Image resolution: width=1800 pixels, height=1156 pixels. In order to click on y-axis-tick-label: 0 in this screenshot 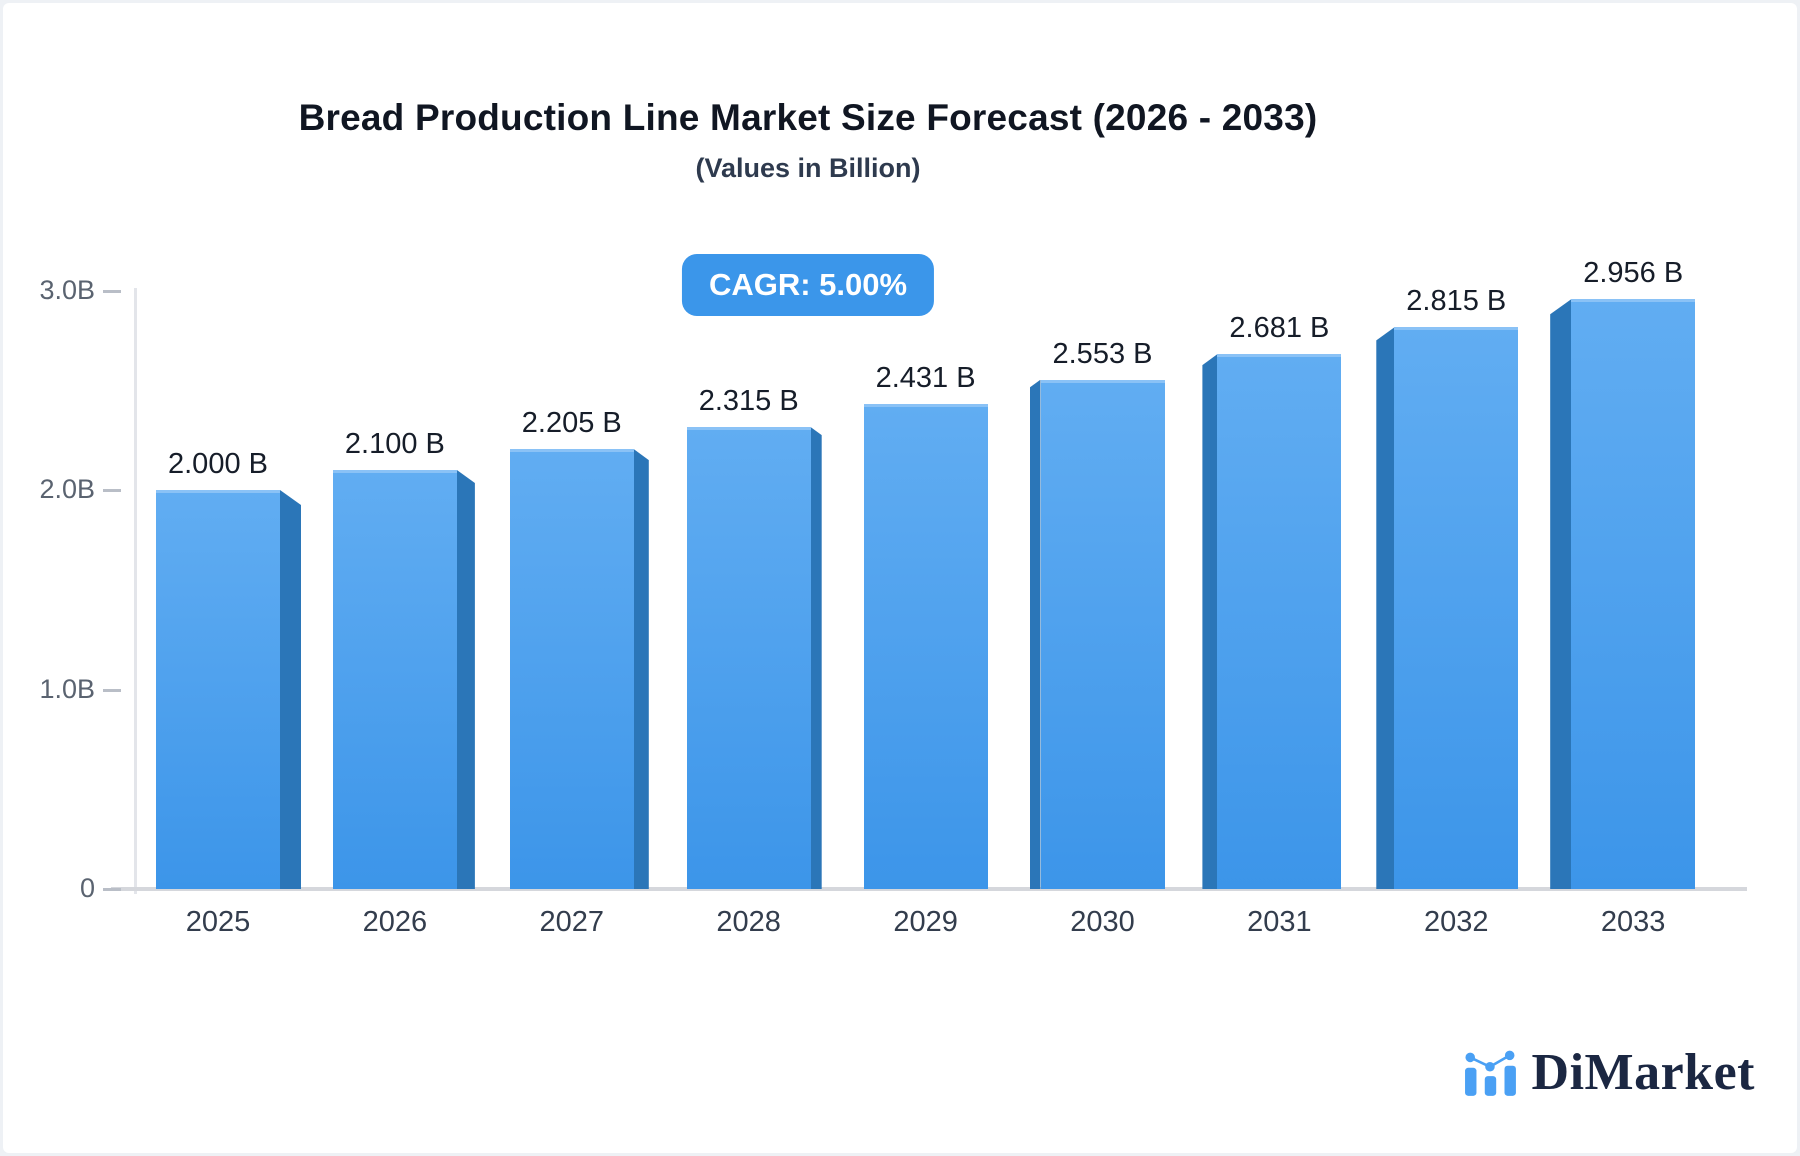, I will do `click(87, 888)`.